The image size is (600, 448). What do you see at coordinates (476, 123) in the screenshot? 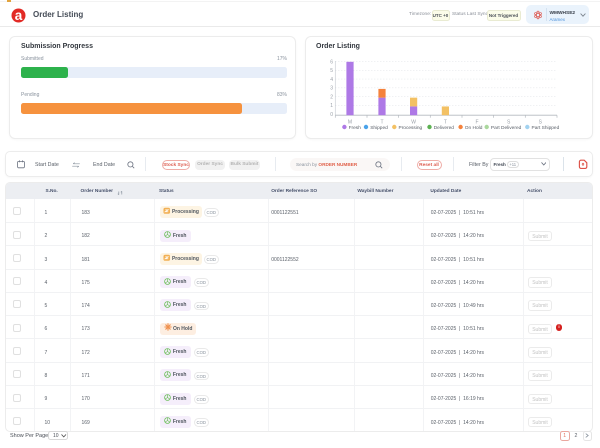
I see `svg-text: F` at bounding box center [476, 123].